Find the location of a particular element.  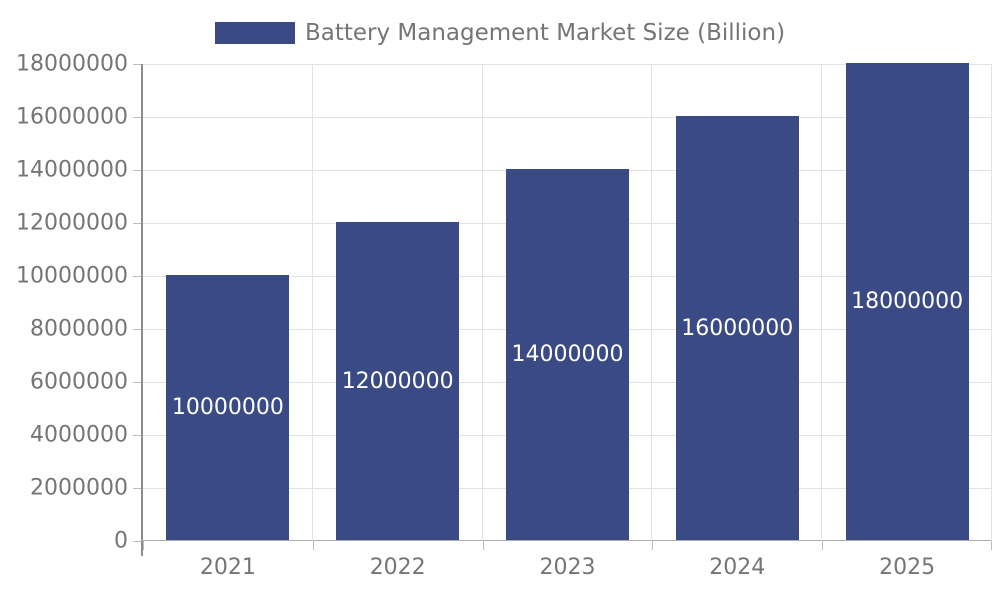

bar: 10000000 is located at coordinates (228, 407).